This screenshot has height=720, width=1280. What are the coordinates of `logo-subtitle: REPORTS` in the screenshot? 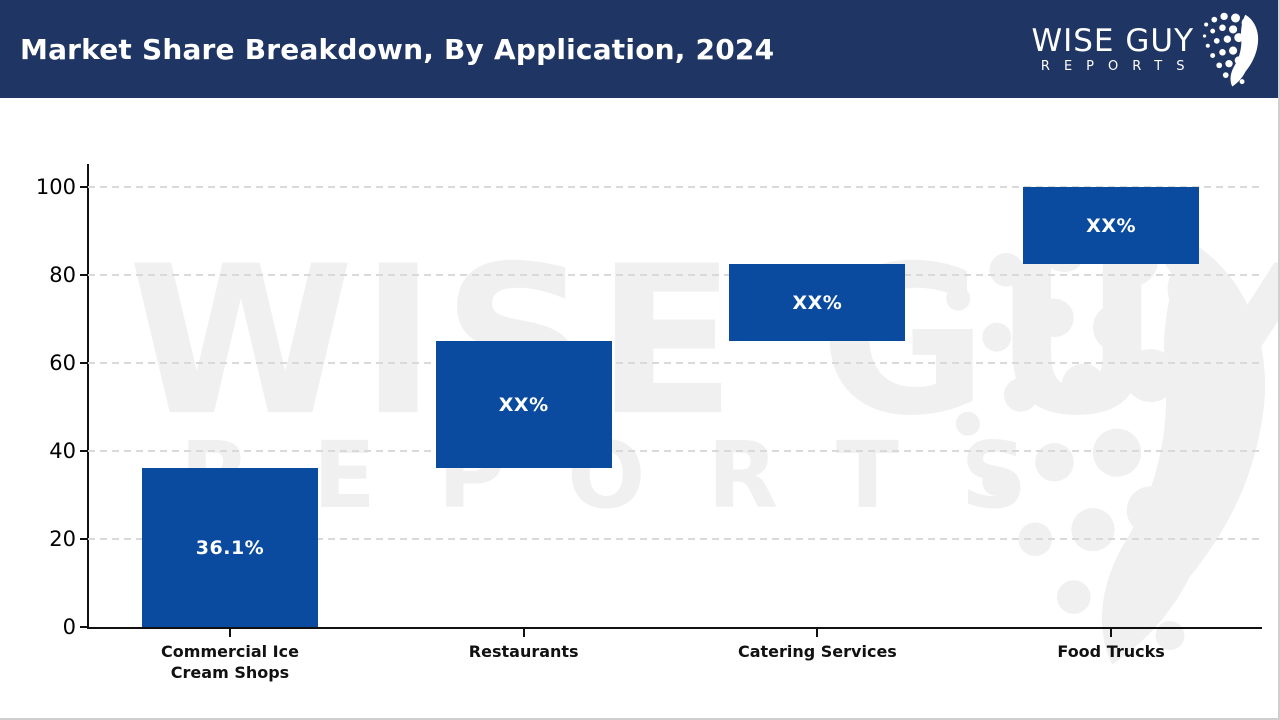 It's located at (1119, 66).